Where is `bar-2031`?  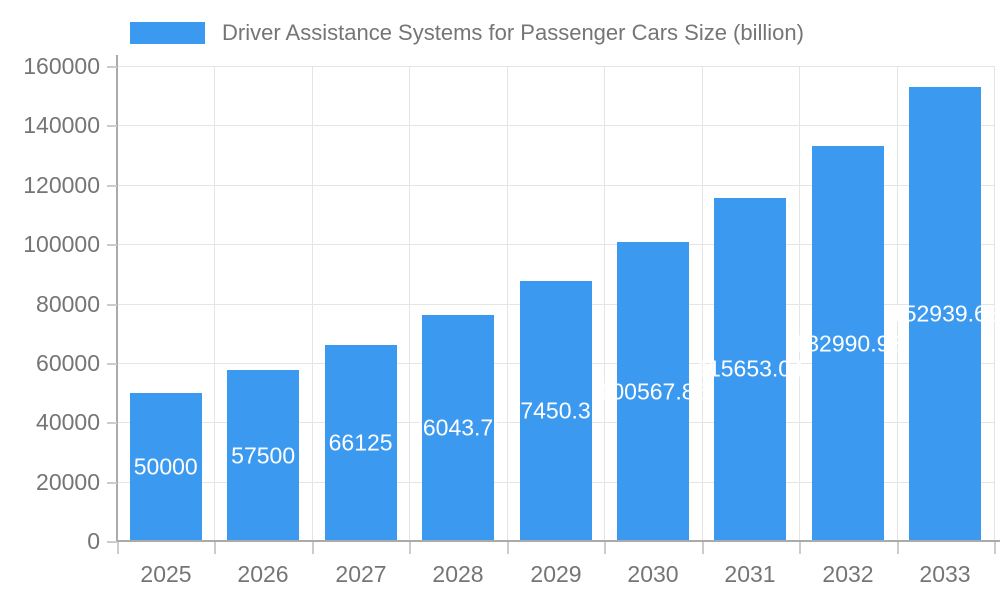 bar-2031 is located at coordinates (750, 369).